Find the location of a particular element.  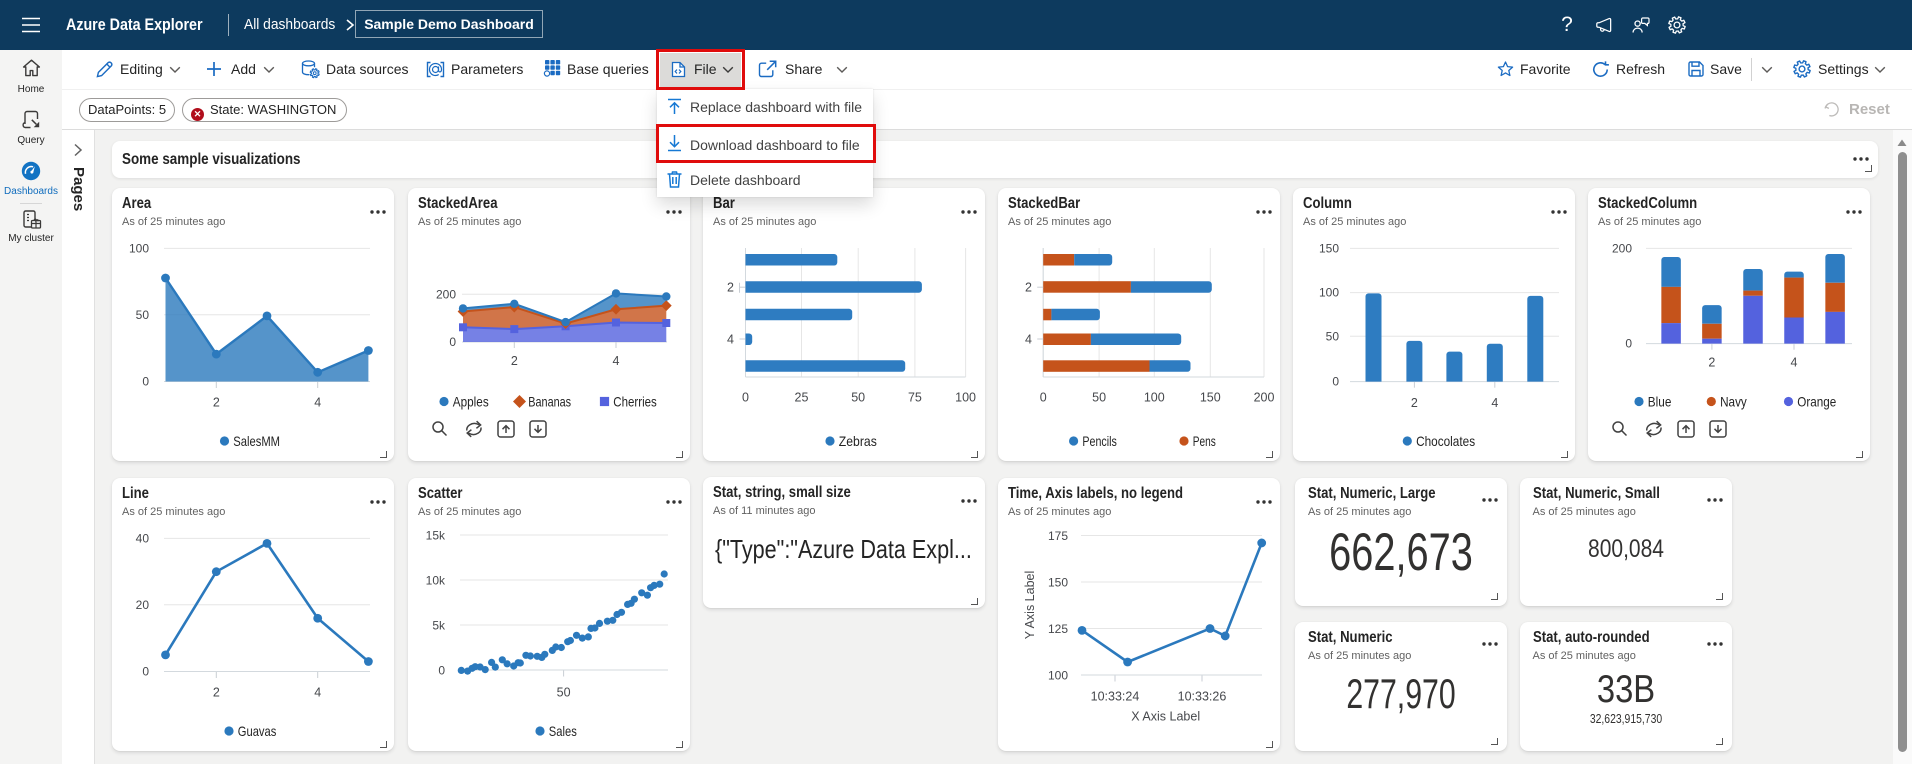

svg-text: 5k is located at coordinates (439, 626).